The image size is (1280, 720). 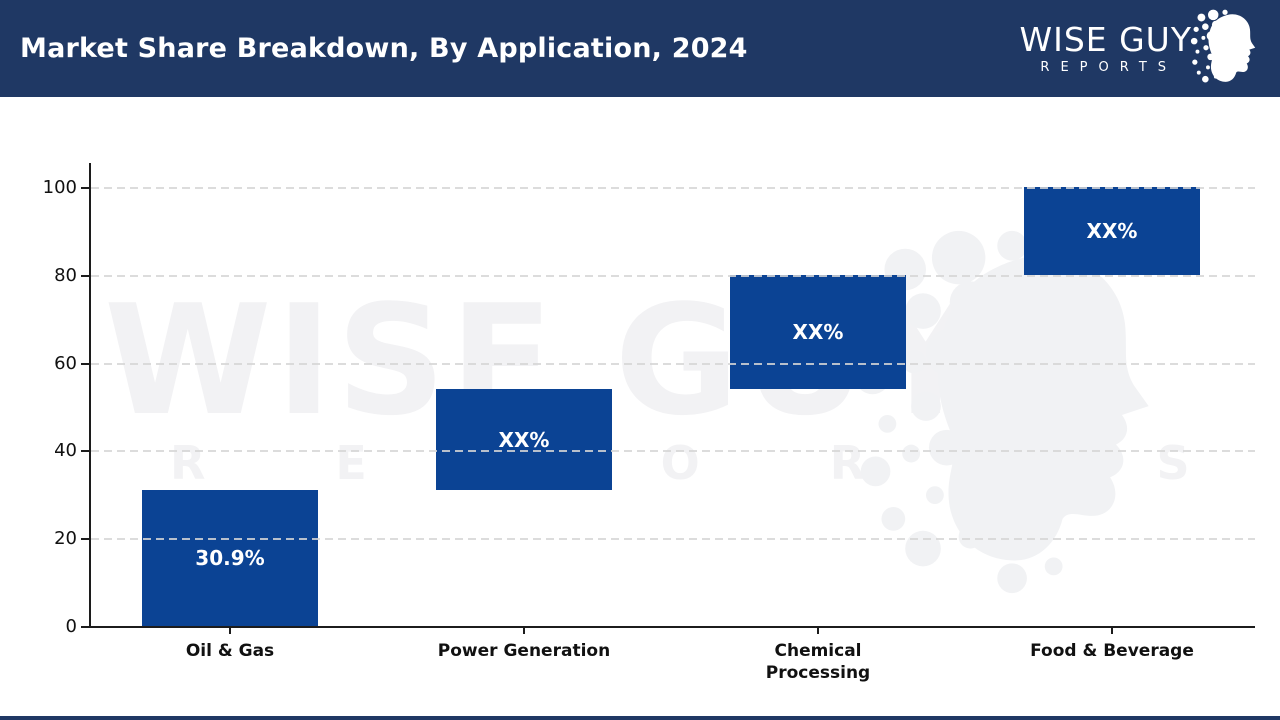 I want to click on wise-guy-reports-logo: WISE GUY REPORTS, so click(x=1143, y=49).